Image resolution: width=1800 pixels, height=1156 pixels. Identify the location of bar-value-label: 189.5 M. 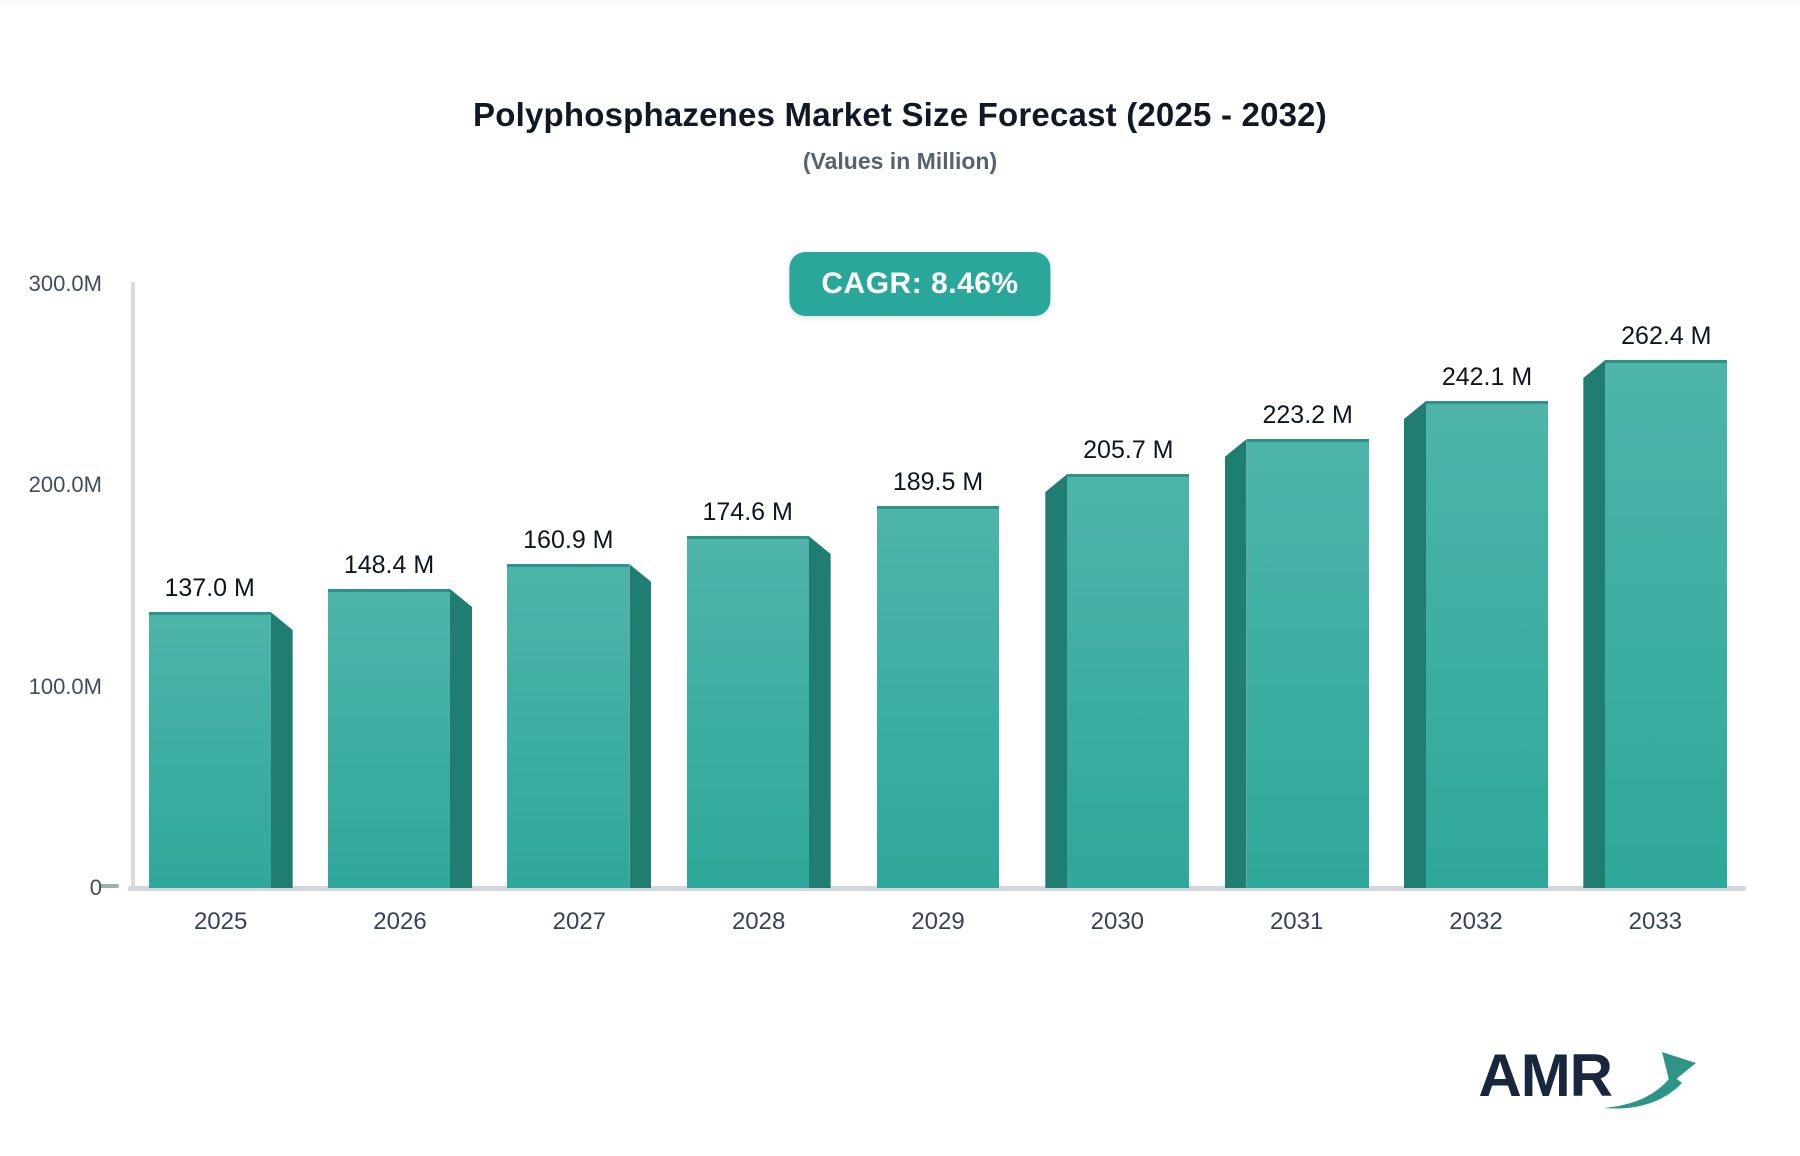
(938, 482).